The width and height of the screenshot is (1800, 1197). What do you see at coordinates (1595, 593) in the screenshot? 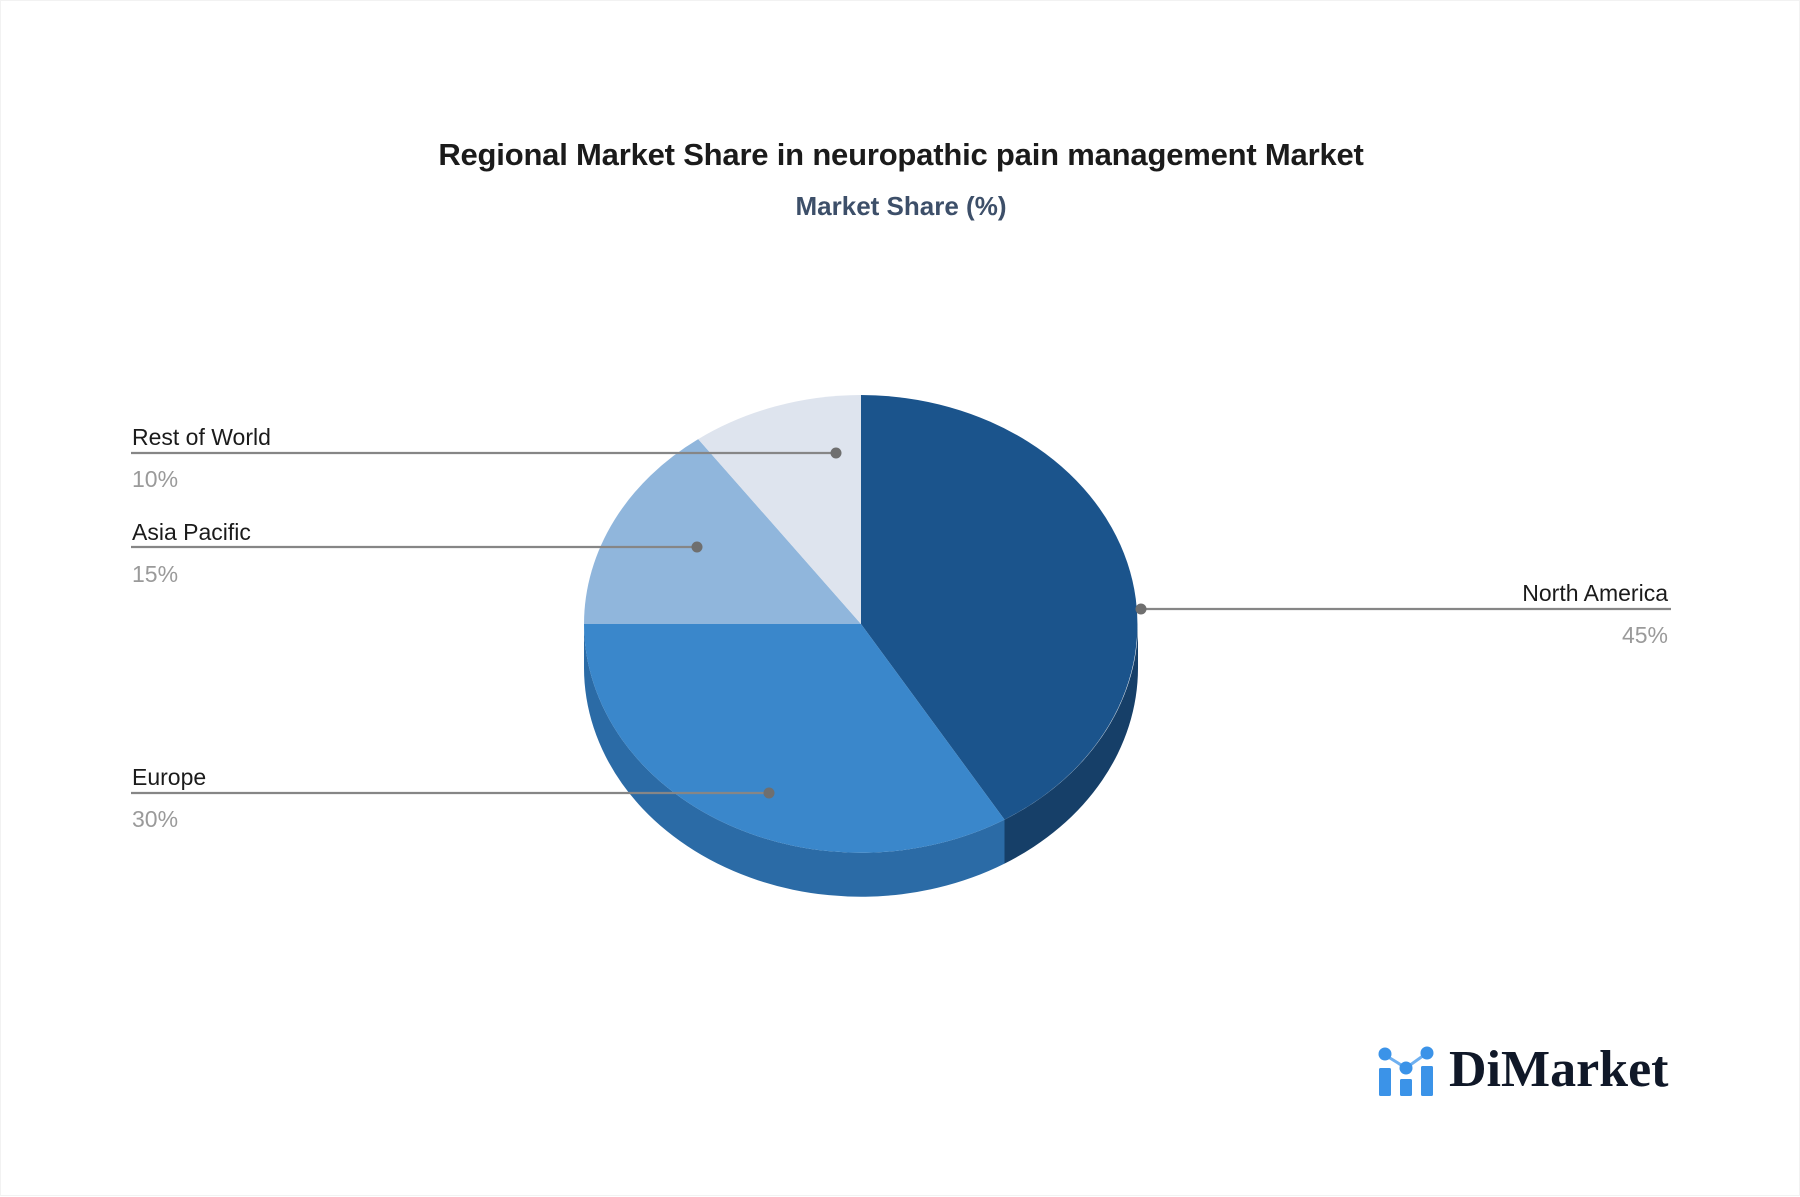
I see `callout-label-north-america: North America` at bounding box center [1595, 593].